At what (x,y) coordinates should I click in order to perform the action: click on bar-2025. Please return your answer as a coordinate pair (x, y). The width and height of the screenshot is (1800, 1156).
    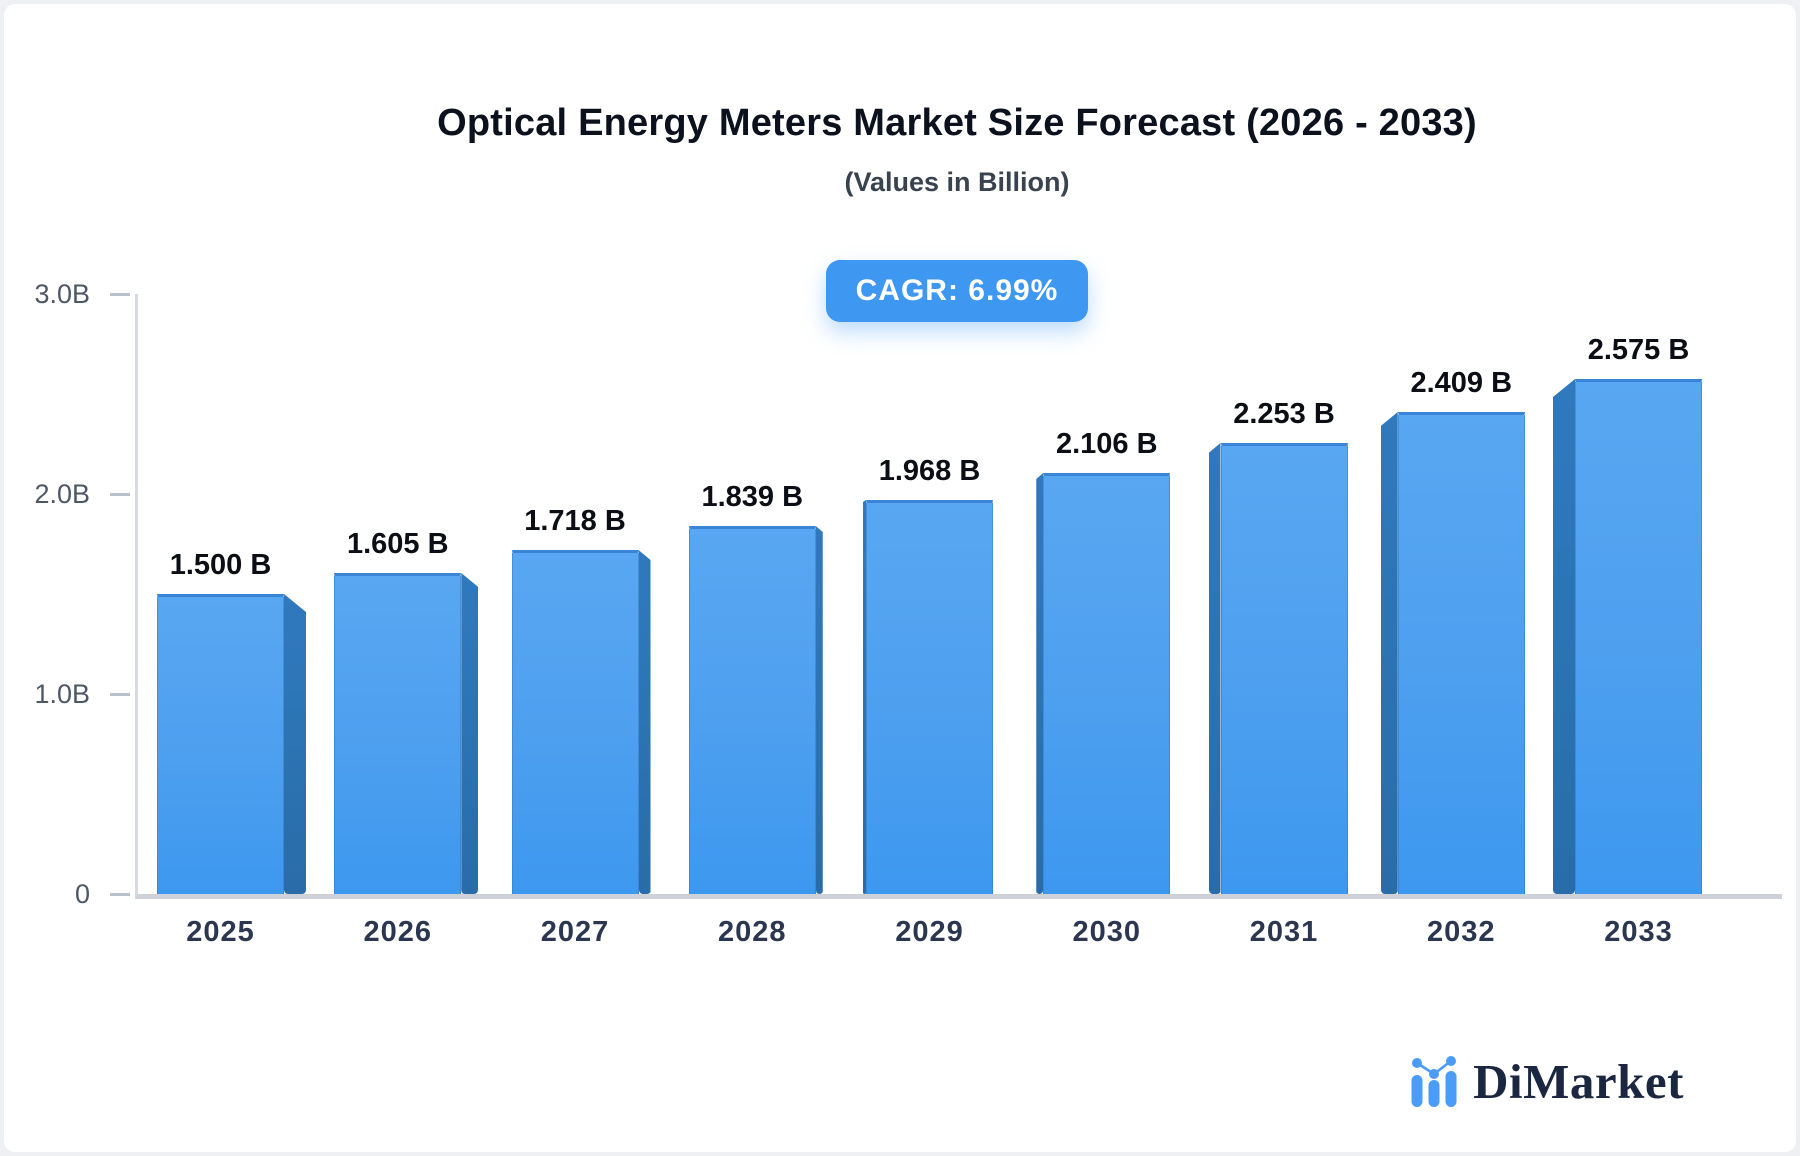
    Looking at the image, I should click on (220, 744).